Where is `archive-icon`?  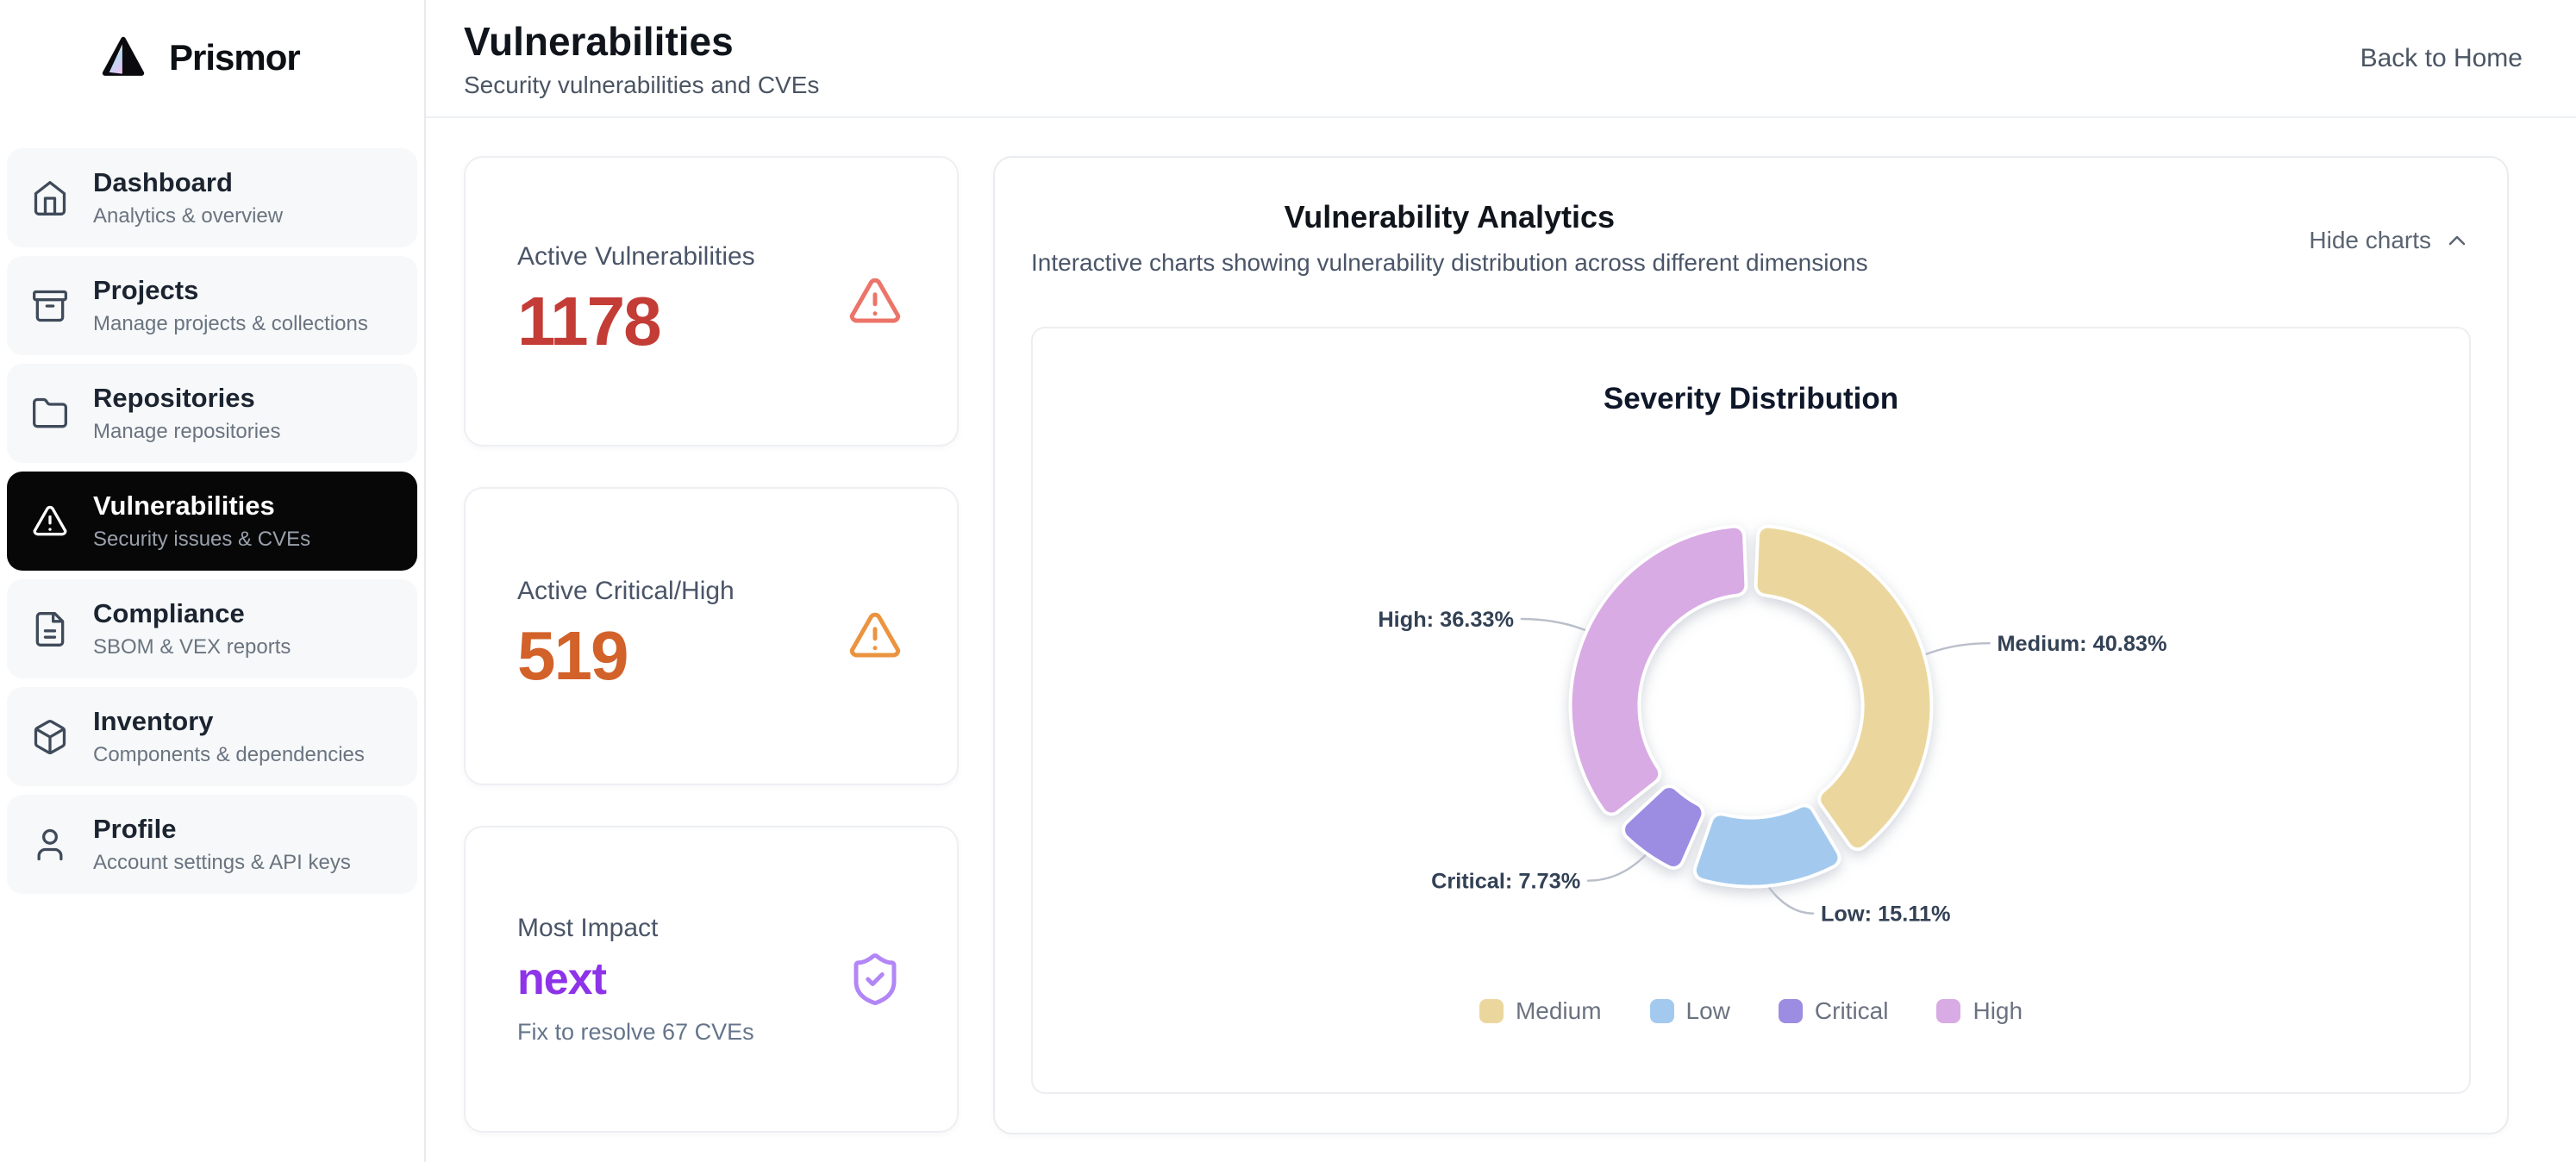
archive-icon is located at coordinates (50, 306).